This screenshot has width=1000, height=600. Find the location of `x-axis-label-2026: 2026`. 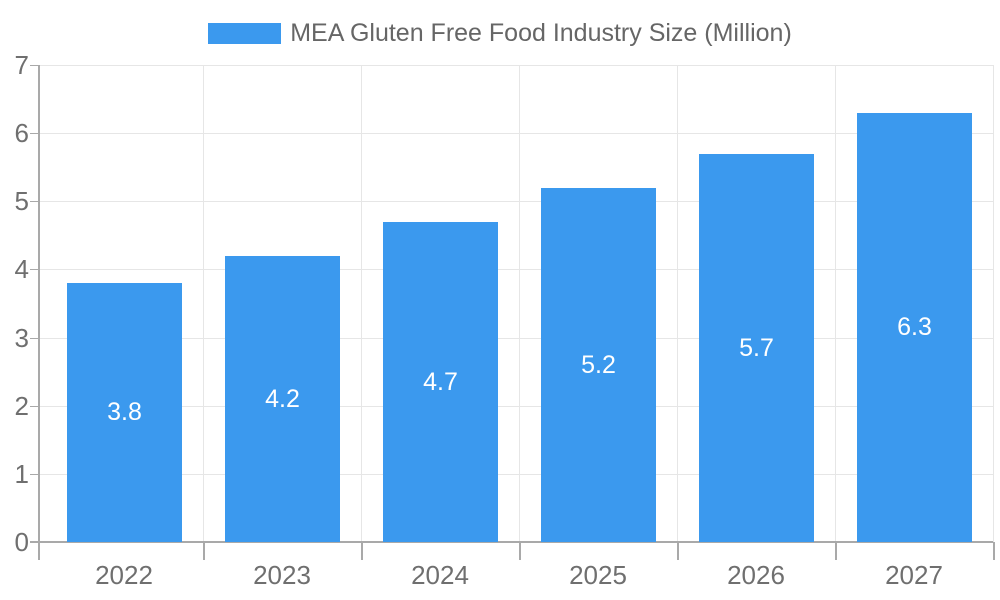

x-axis-label-2026: 2026 is located at coordinates (756, 575).